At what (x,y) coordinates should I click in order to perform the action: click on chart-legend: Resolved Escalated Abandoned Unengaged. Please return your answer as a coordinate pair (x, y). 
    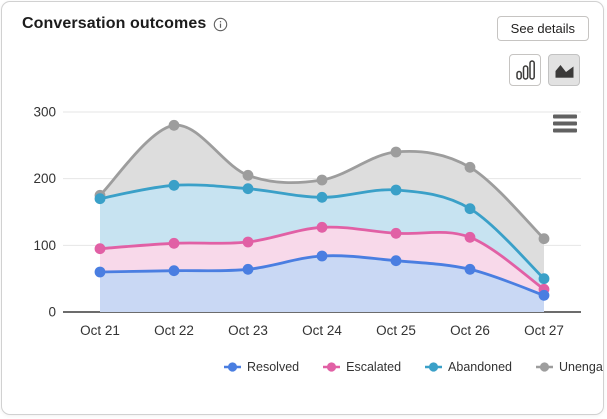
    Looking at the image, I should click on (413, 367).